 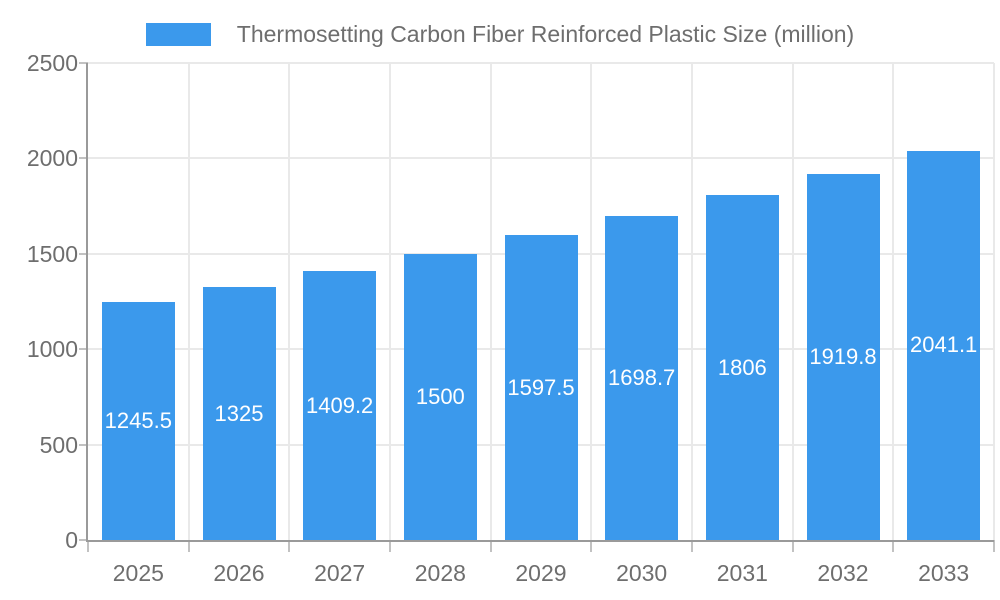 I want to click on bar: 1245.5, so click(x=138, y=421).